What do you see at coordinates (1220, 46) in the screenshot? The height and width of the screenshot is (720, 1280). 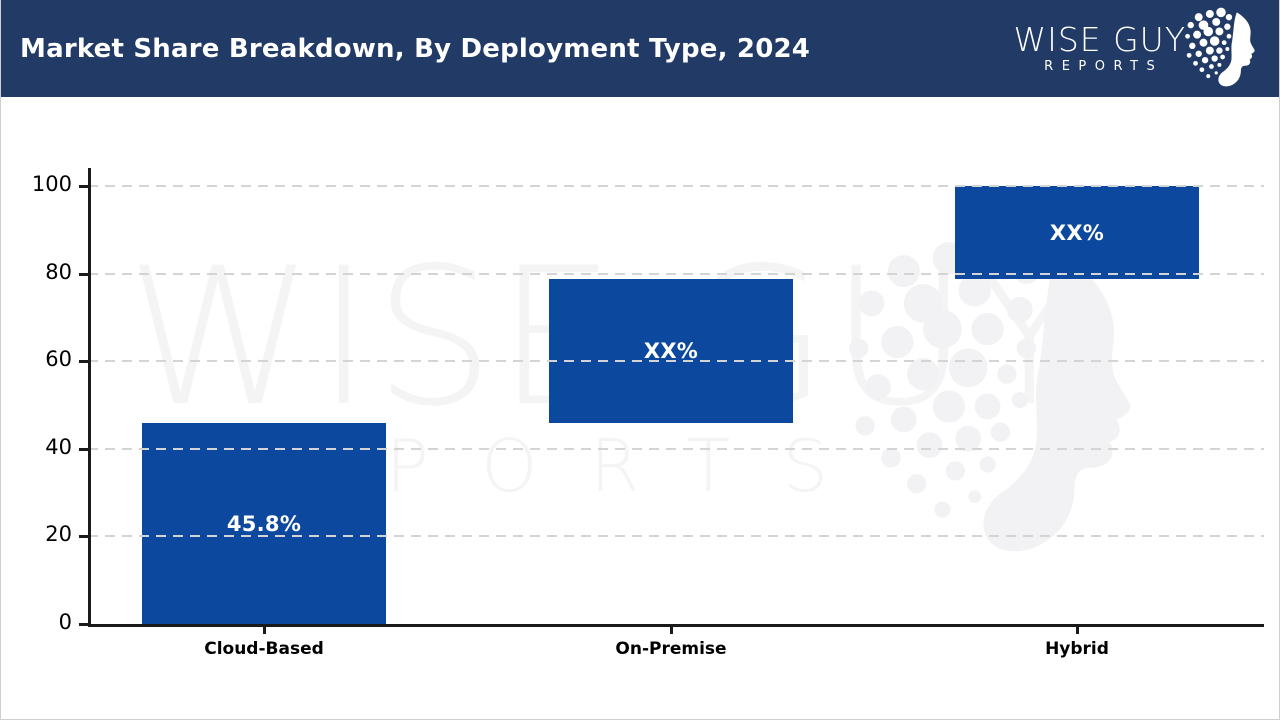 I see `logo-head-icon` at bounding box center [1220, 46].